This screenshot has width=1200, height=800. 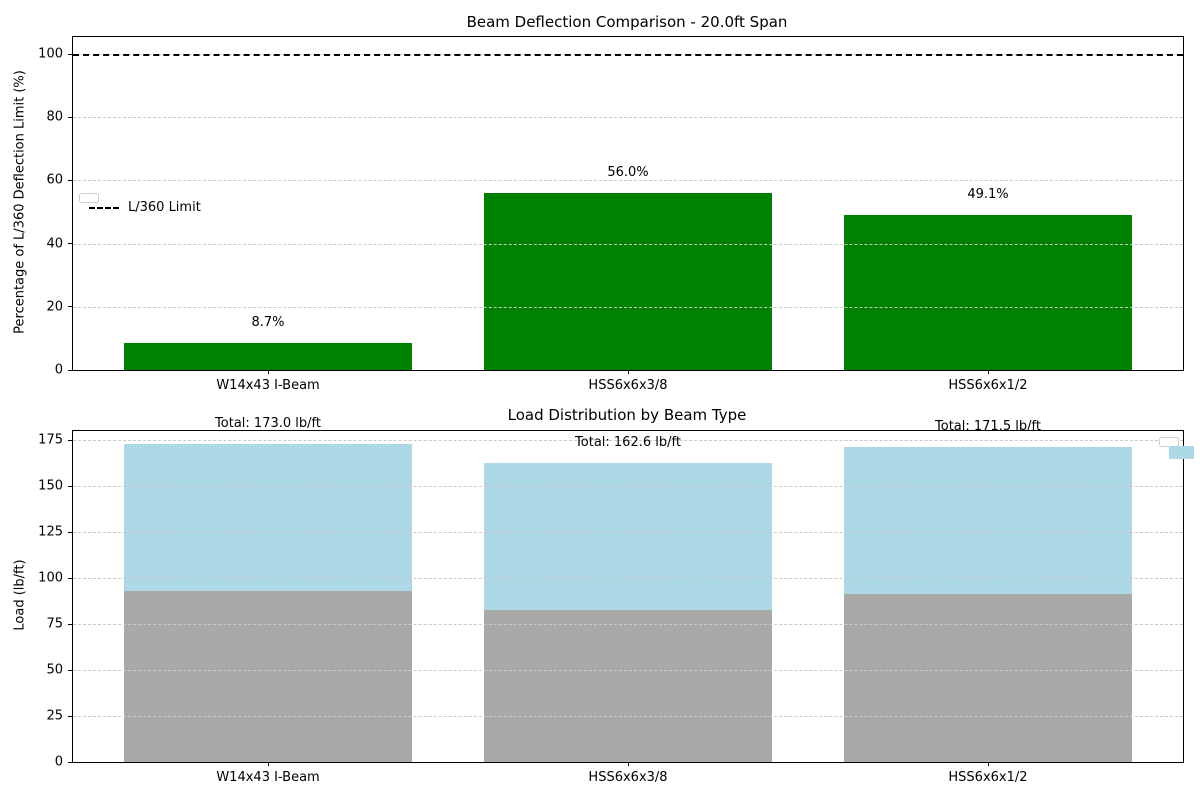 I want to click on limit-reference-line, so click(x=628, y=55).